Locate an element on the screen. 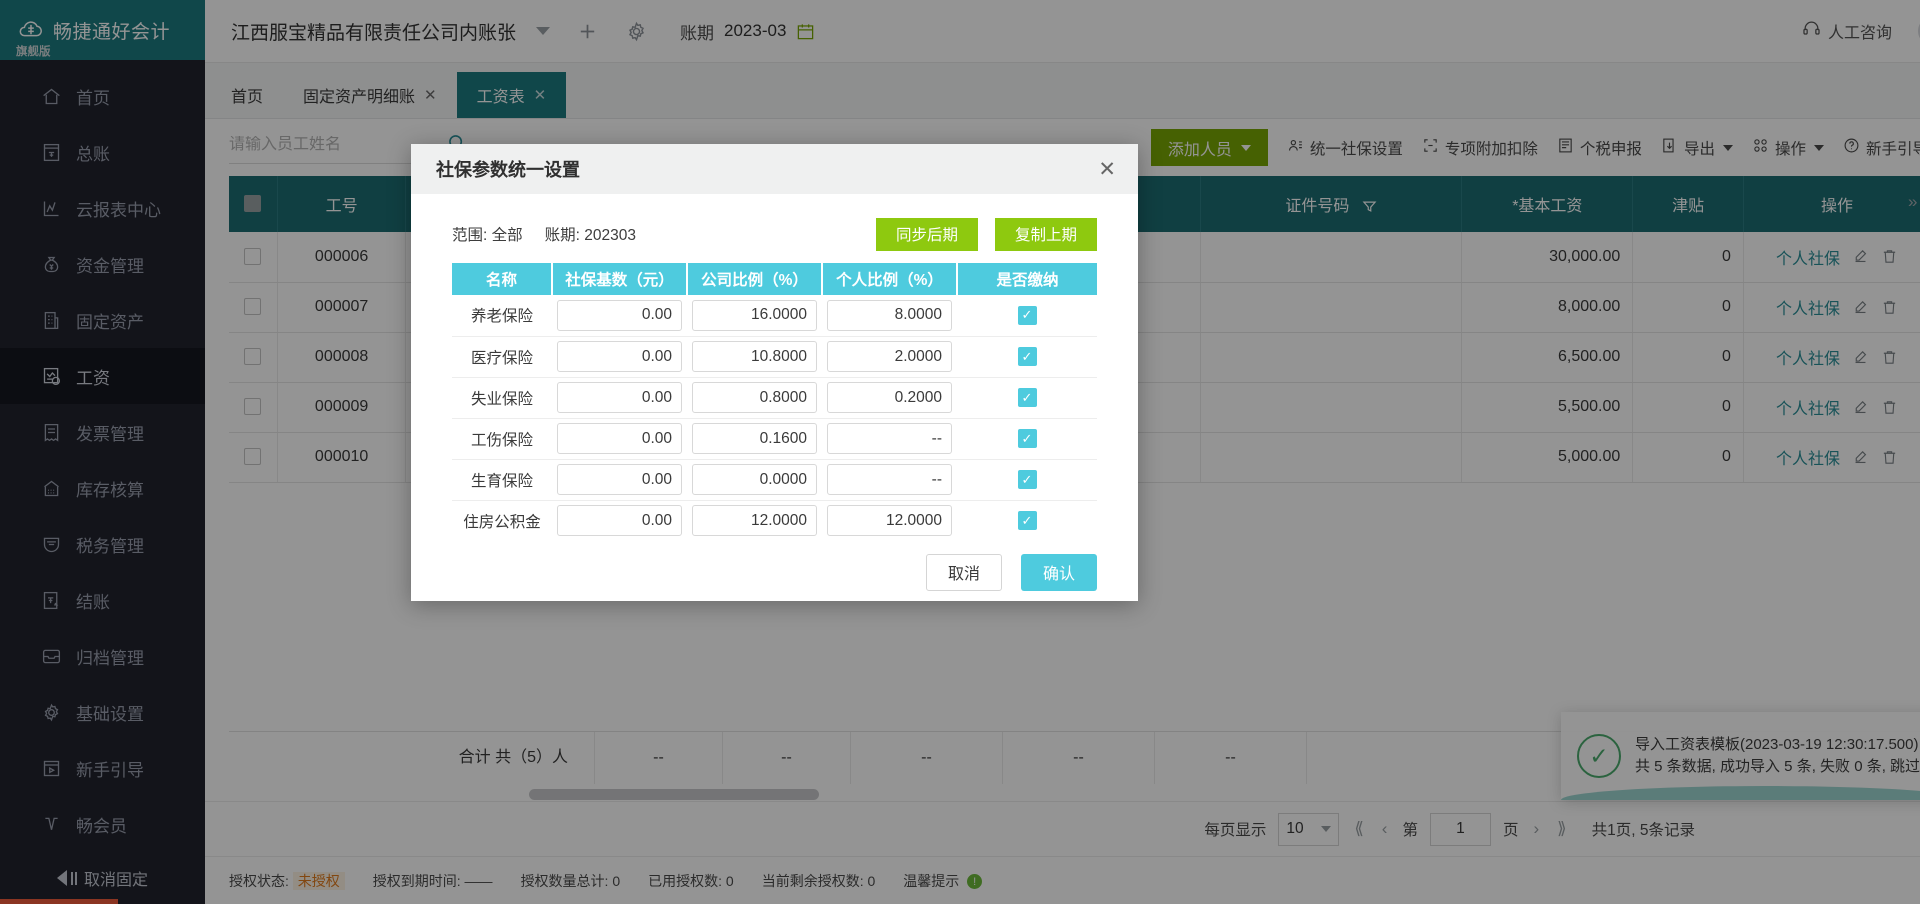 The width and height of the screenshot is (1920, 904). column-empno: 工号 is located at coordinates (342, 204).